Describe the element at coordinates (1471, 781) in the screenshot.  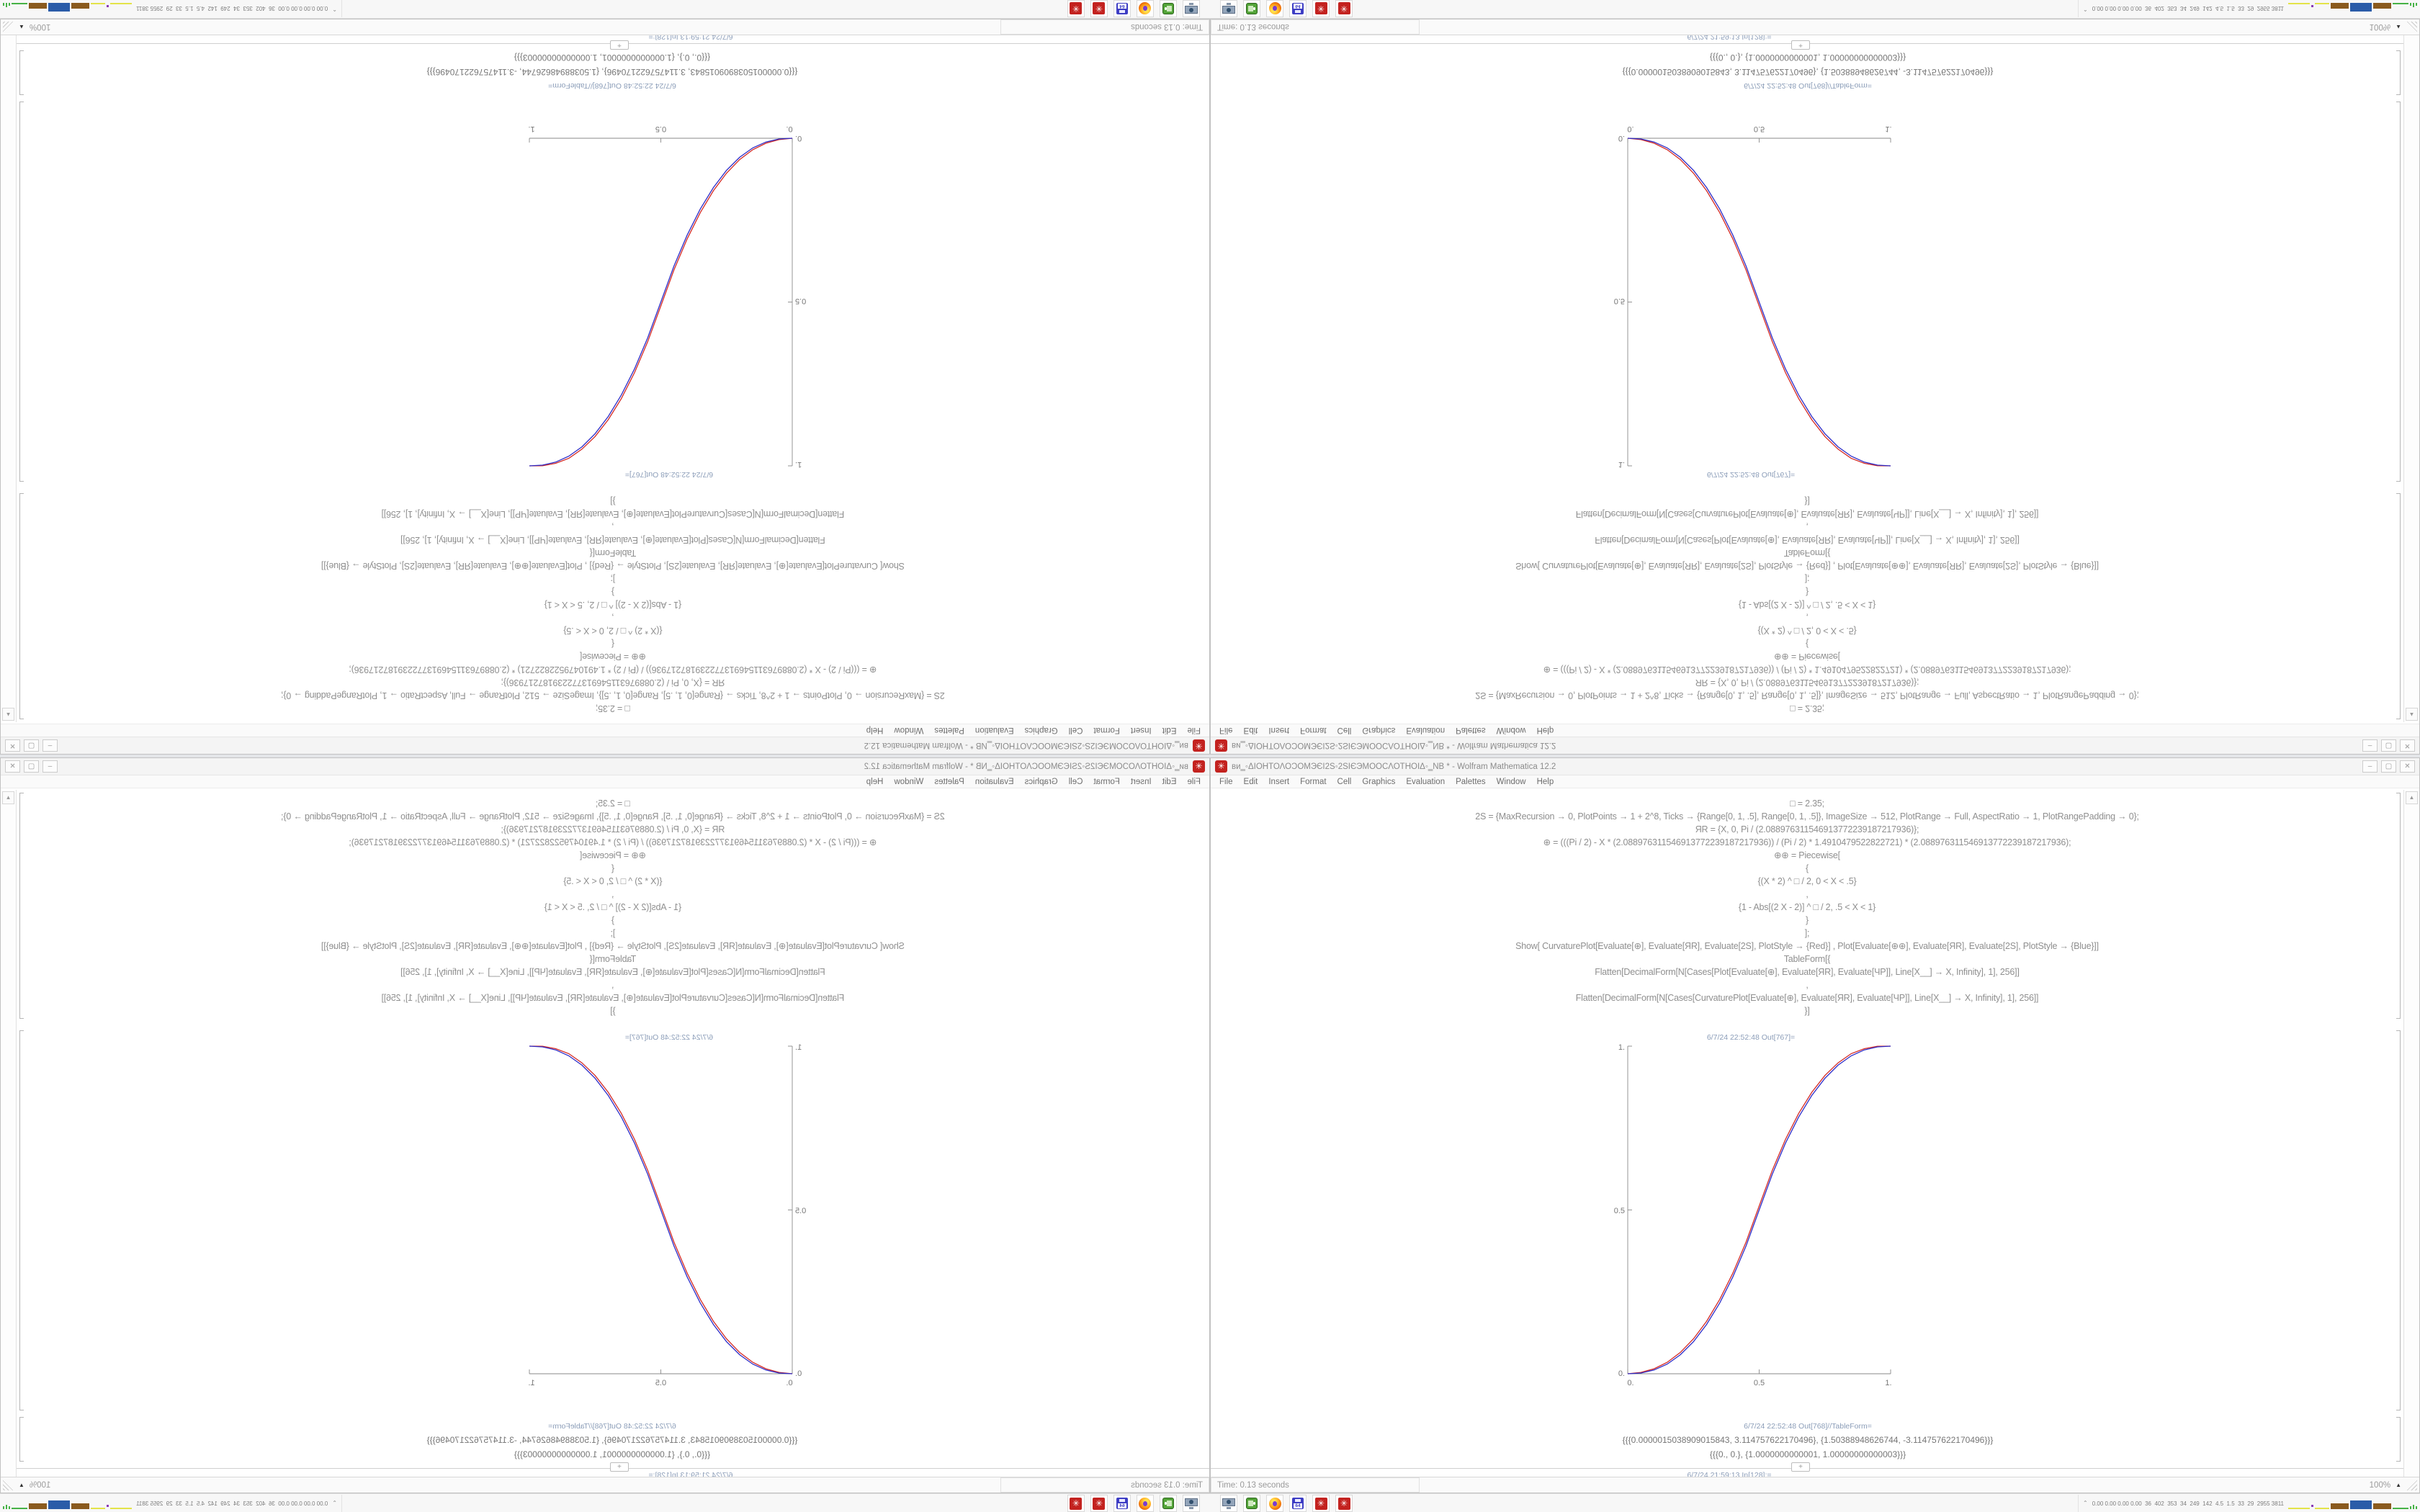
I see `menu-palettes: Palettes` at that location.